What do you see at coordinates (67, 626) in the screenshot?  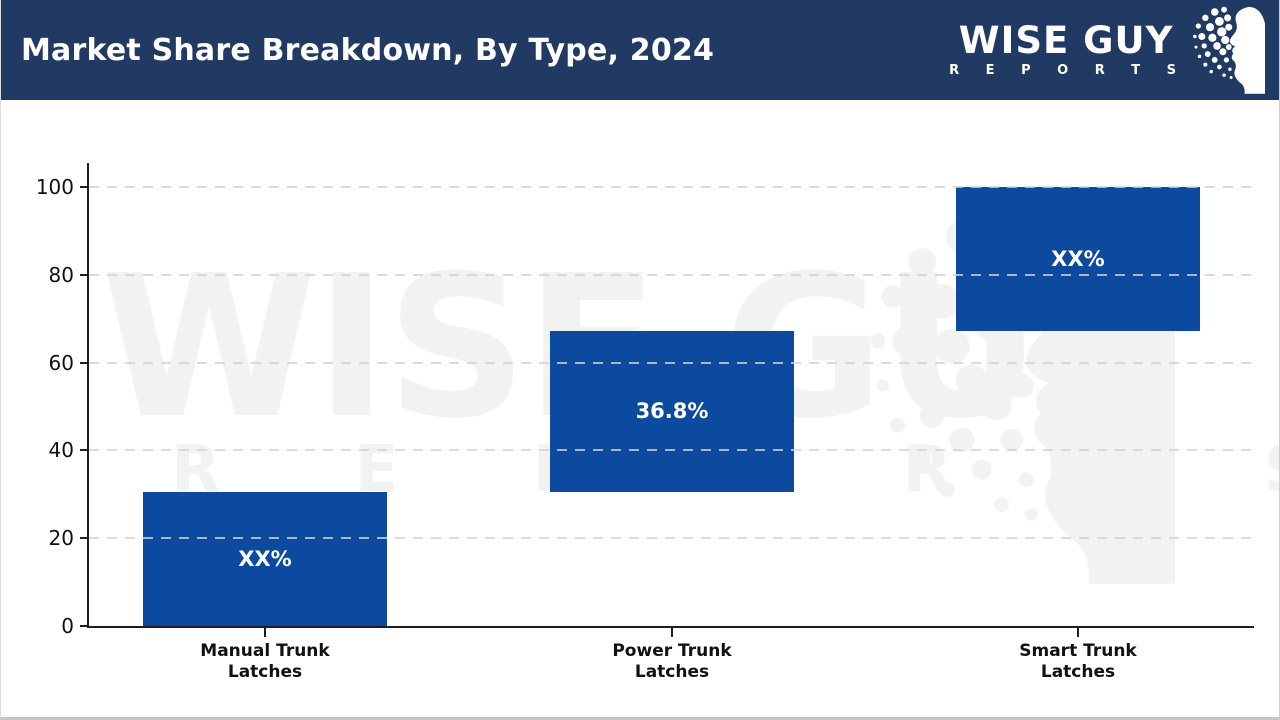 I see `y-tick-label-0: 0` at bounding box center [67, 626].